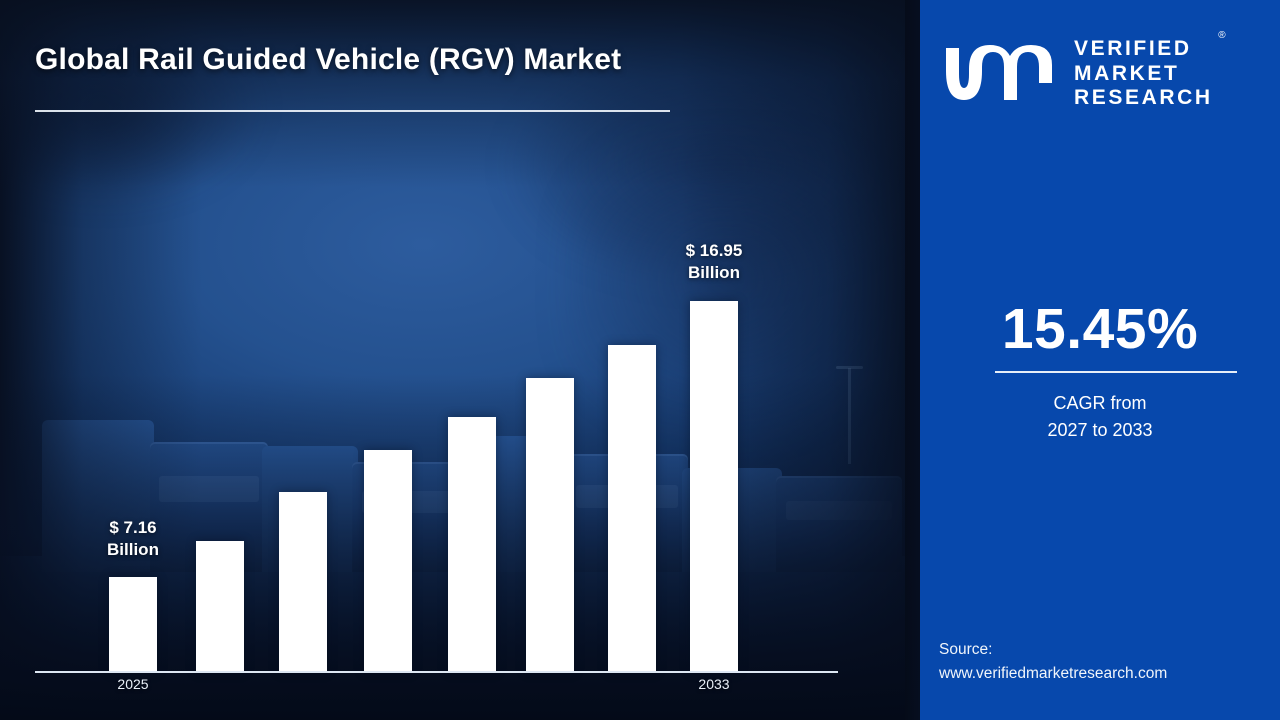 This screenshot has width=1280, height=720. What do you see at coordinates (1143, 98) in the screenshot?
I see `brand-name-line3: RESEARCH` at bounding box center [1143, 98].